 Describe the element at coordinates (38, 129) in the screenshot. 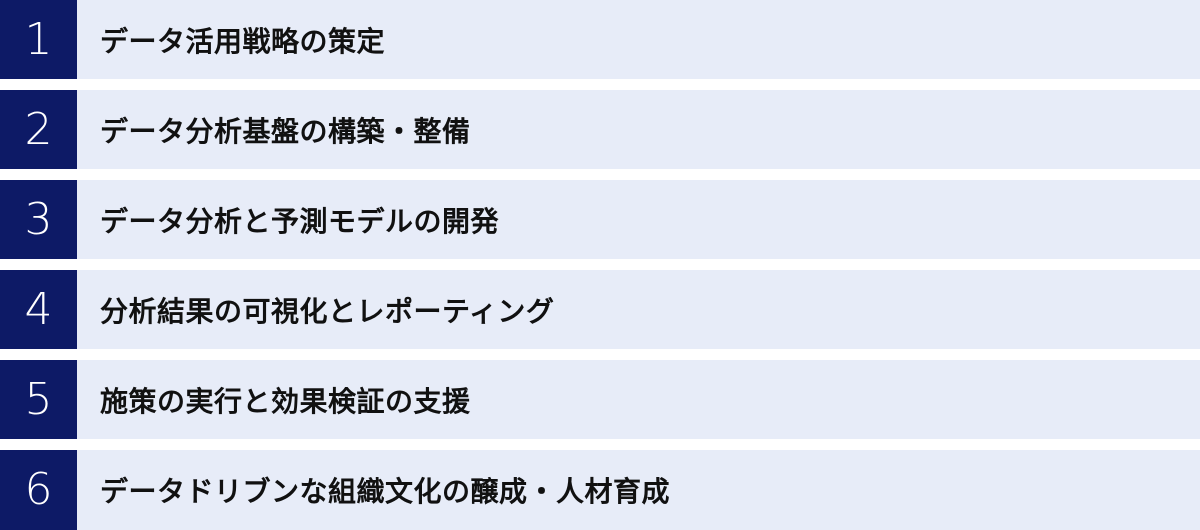

I see `item-number-badge: 2` at that location.